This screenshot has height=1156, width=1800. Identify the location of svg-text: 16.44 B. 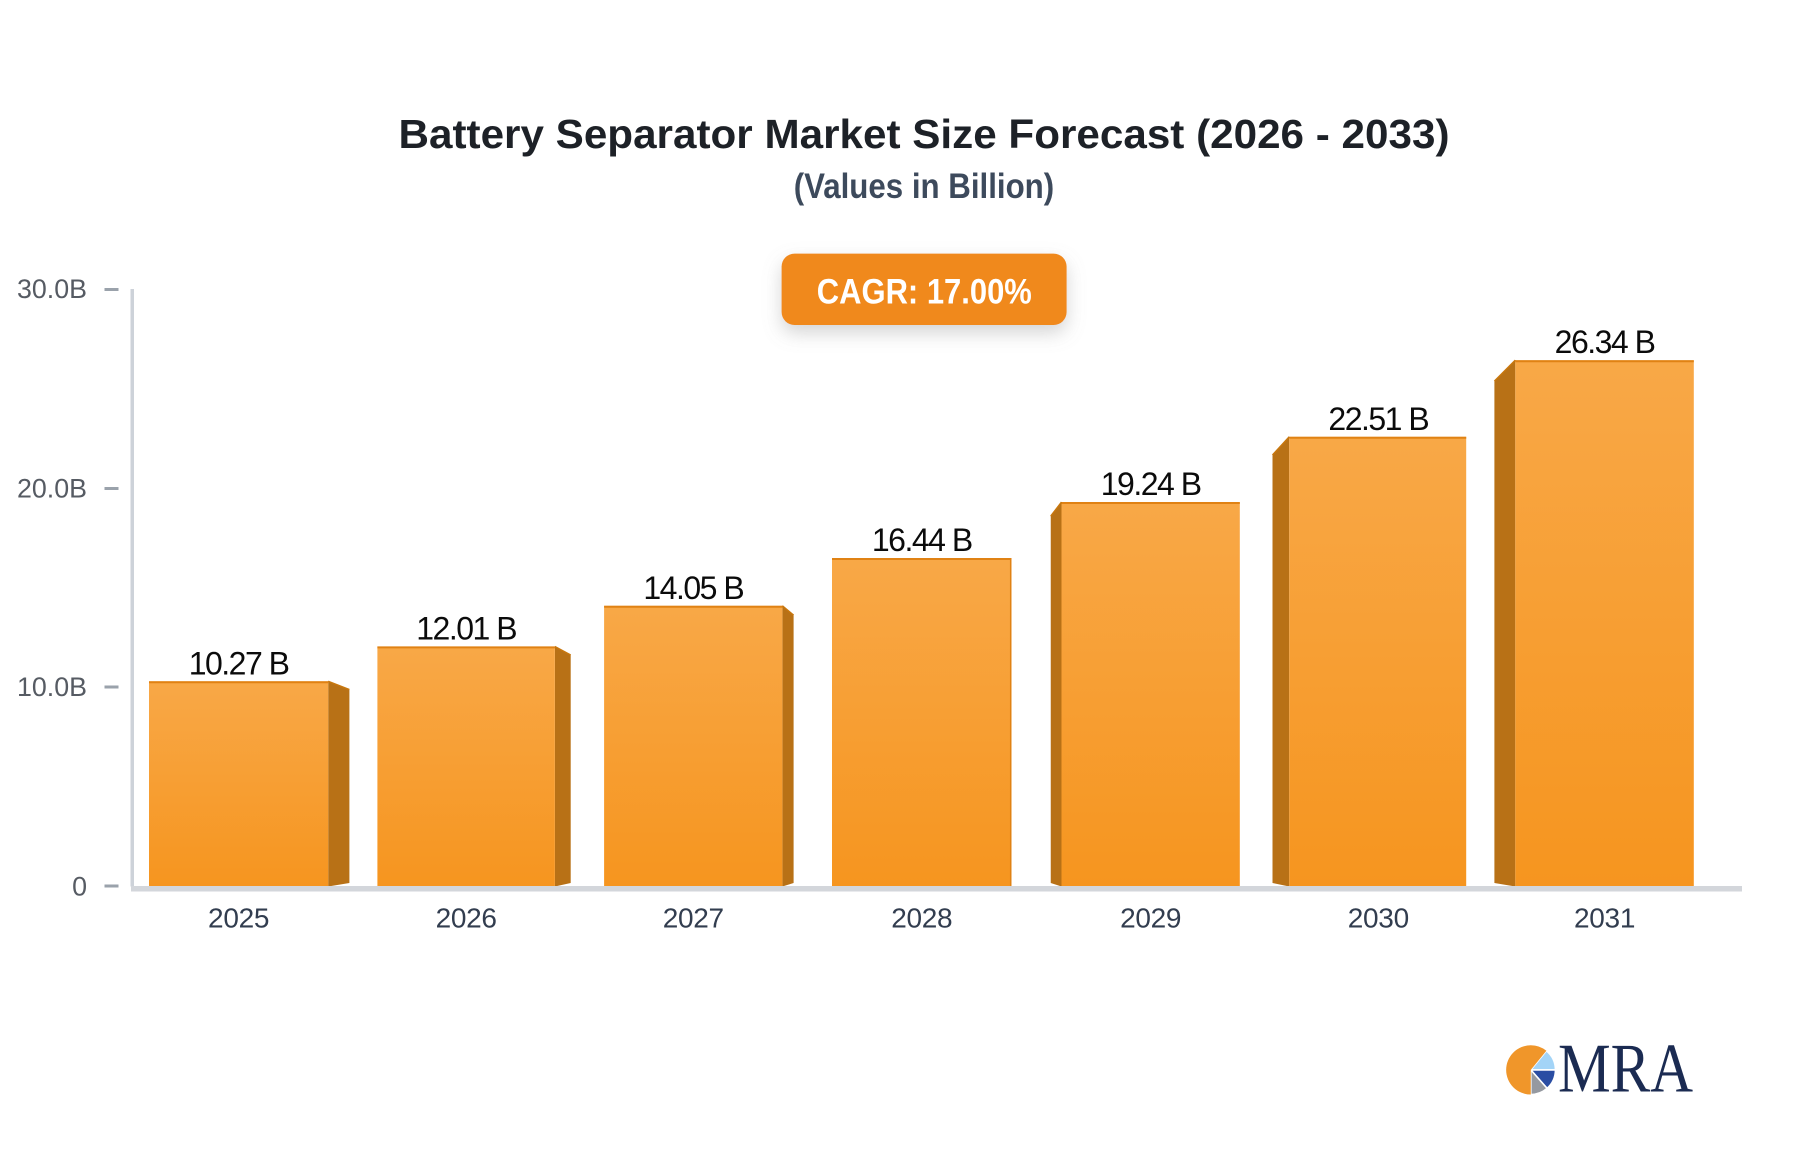
(922, 540).